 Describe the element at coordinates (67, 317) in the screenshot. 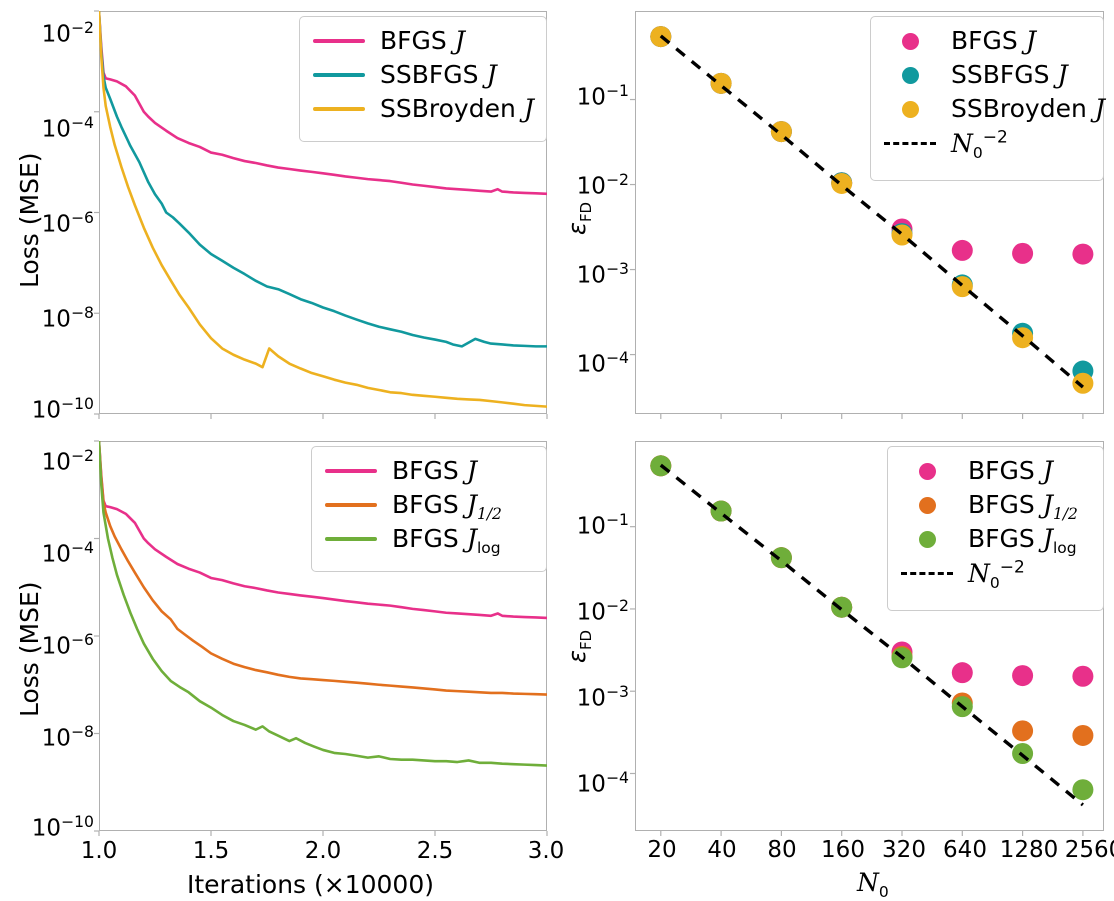

I see `ytick-tl-3: 10⁻⁸` at that location.